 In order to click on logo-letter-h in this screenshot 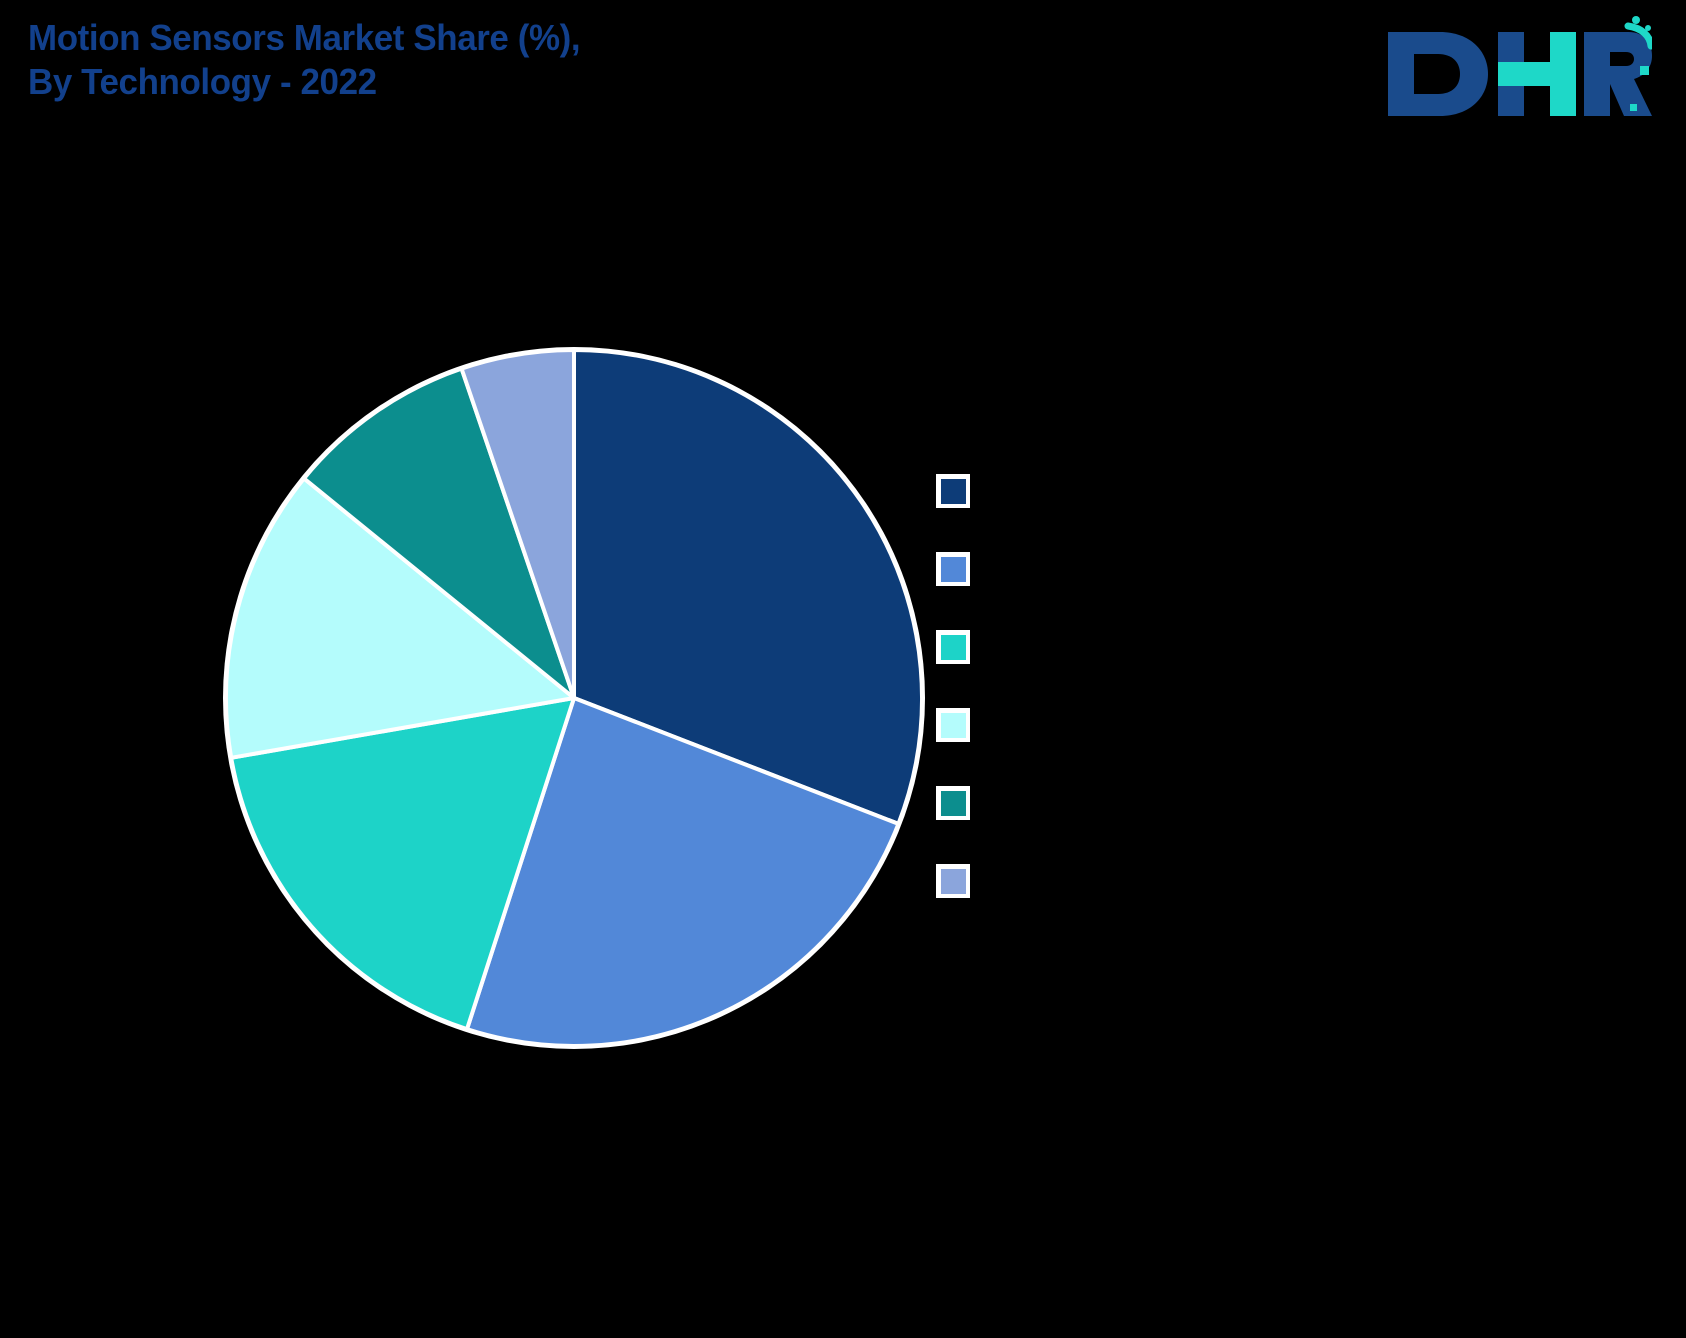, I will do `click(1537, 74)`.